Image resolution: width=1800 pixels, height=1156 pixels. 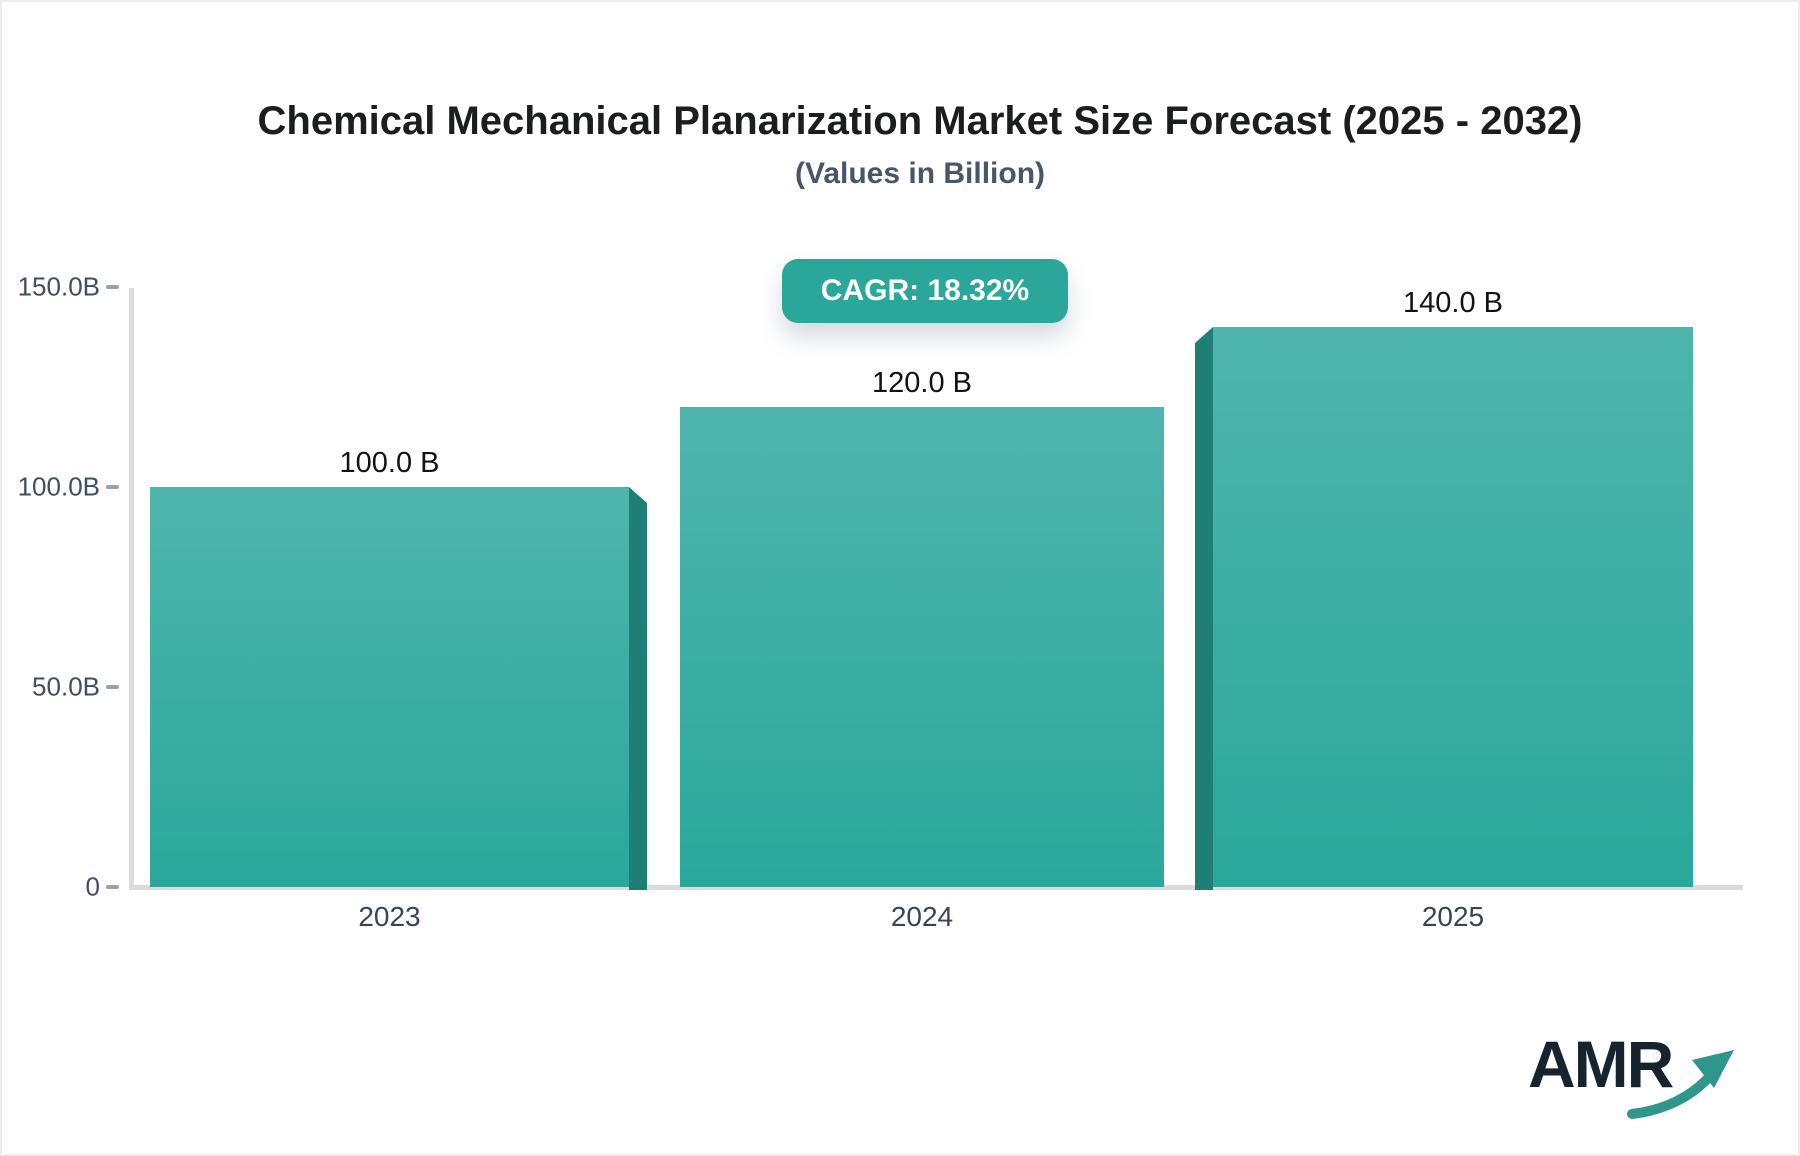 I want to click on trend-arrow-icon, so click(x=1680, y=1084).